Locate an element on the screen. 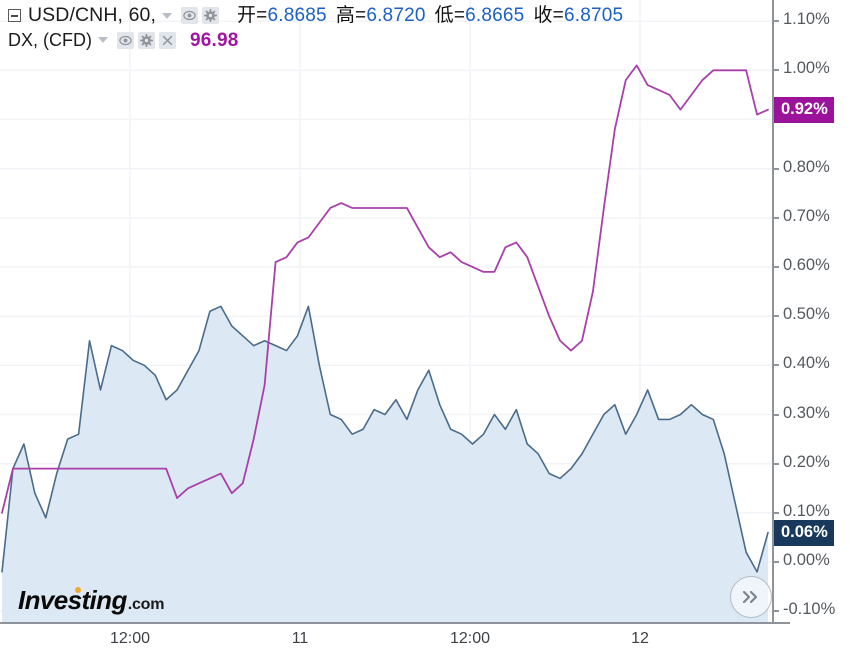  ohlc-open-value: 6.8685 is located at coordinates (297, 16).